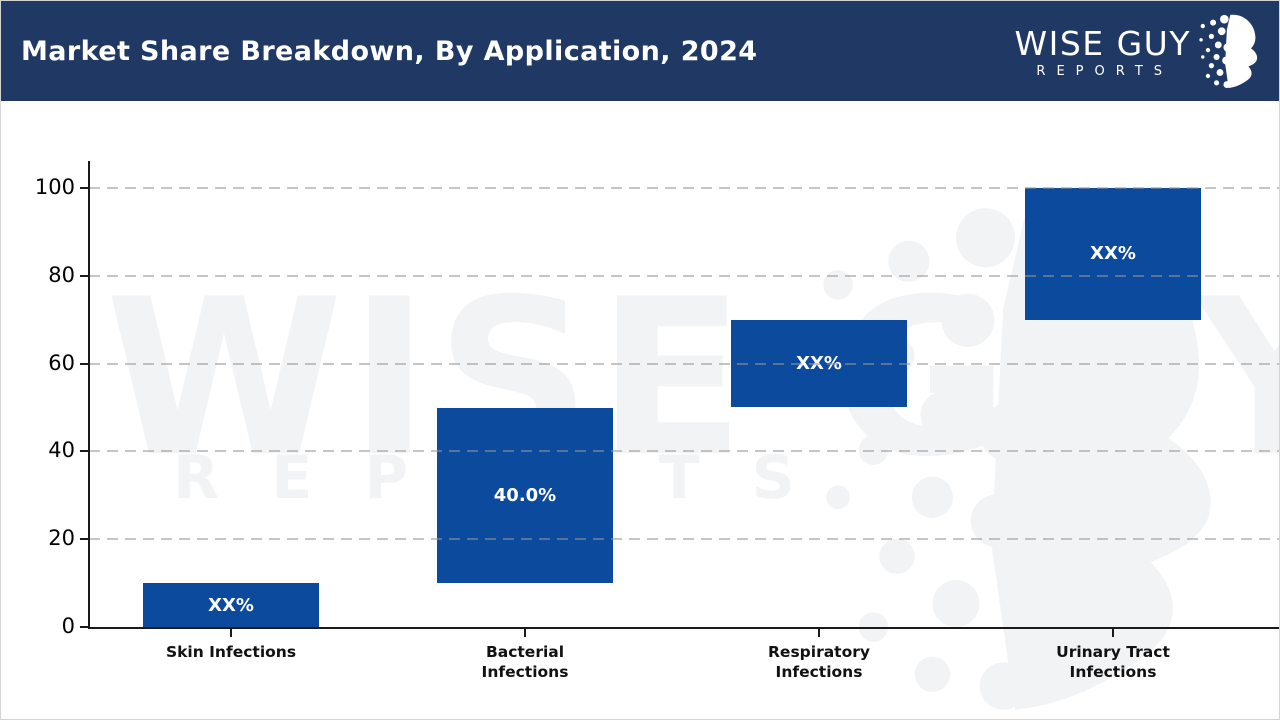 Image resolution: width=1280 pixels, height=720 pixels. I want to click on logo-text: WISE GUY REPORTS, so click(1102, 51).